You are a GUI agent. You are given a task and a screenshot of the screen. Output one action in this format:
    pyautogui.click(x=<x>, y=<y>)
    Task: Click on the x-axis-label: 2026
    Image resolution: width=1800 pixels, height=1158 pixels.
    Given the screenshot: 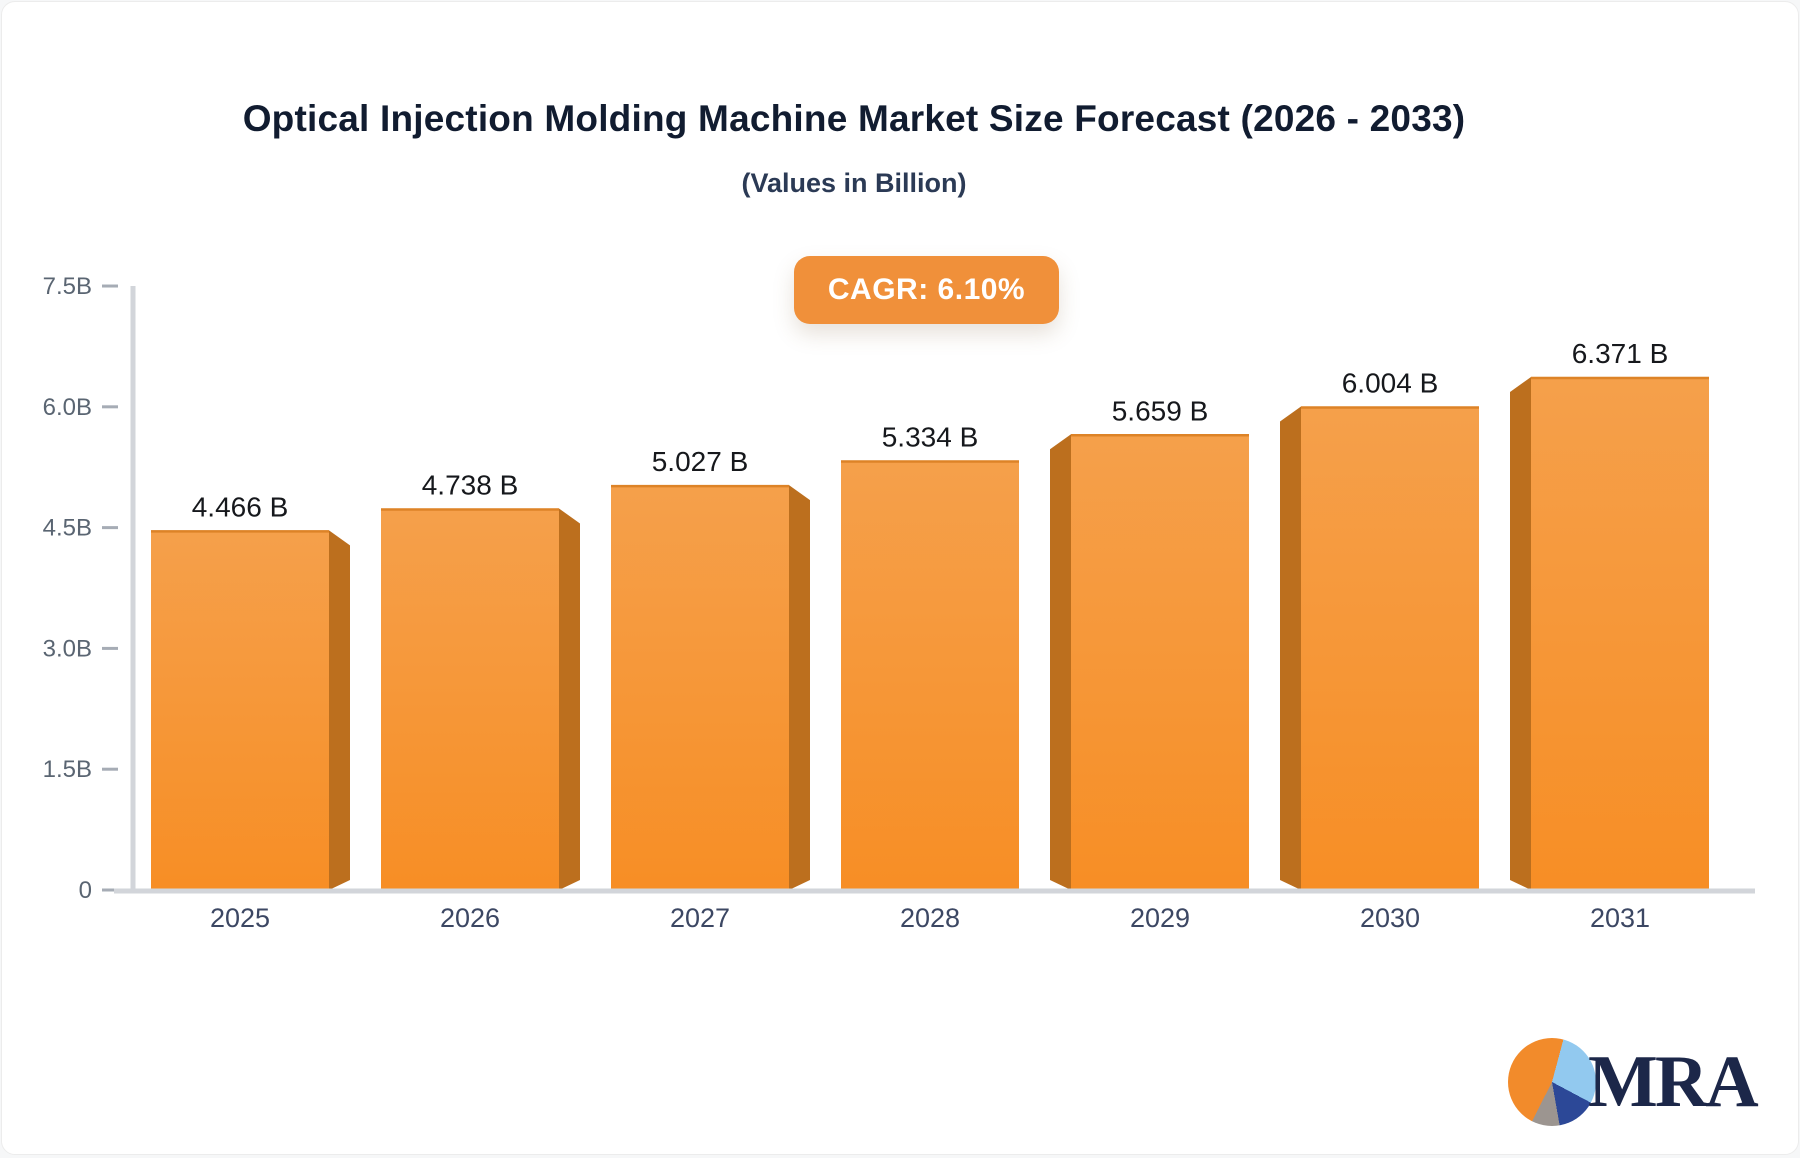 What is the action you would take?
    pyautogui.click(x=470, y=918)
    